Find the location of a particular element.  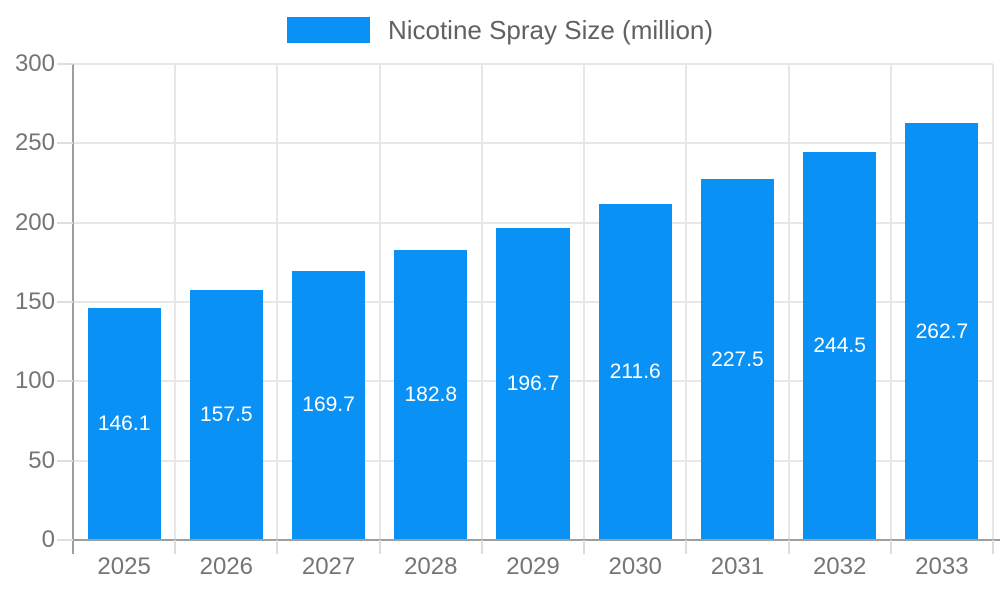

x-axis-label: 2028 is located at coordinates (431, 566).